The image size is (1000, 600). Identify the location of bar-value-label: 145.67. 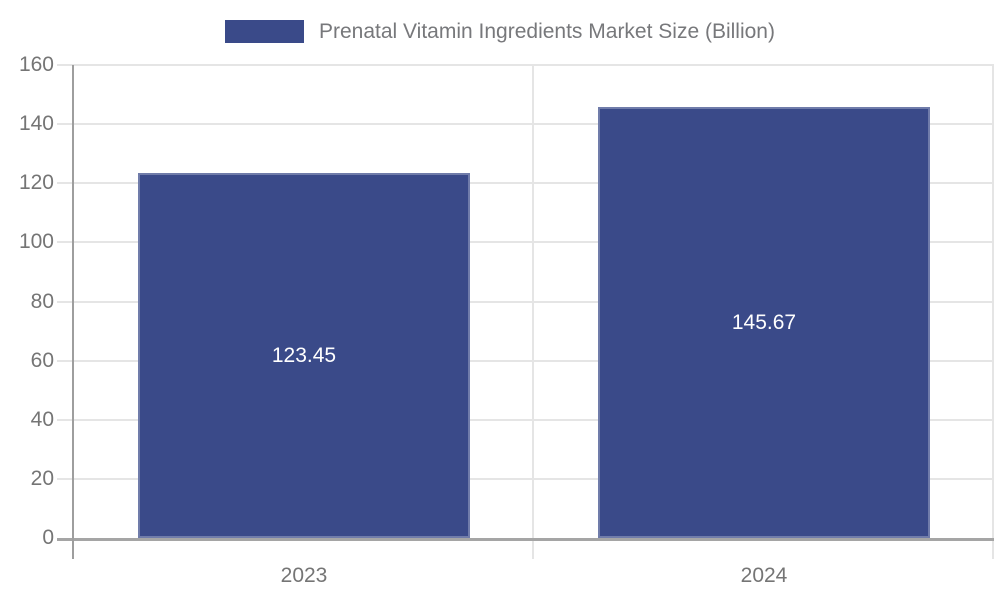
(764, 322).